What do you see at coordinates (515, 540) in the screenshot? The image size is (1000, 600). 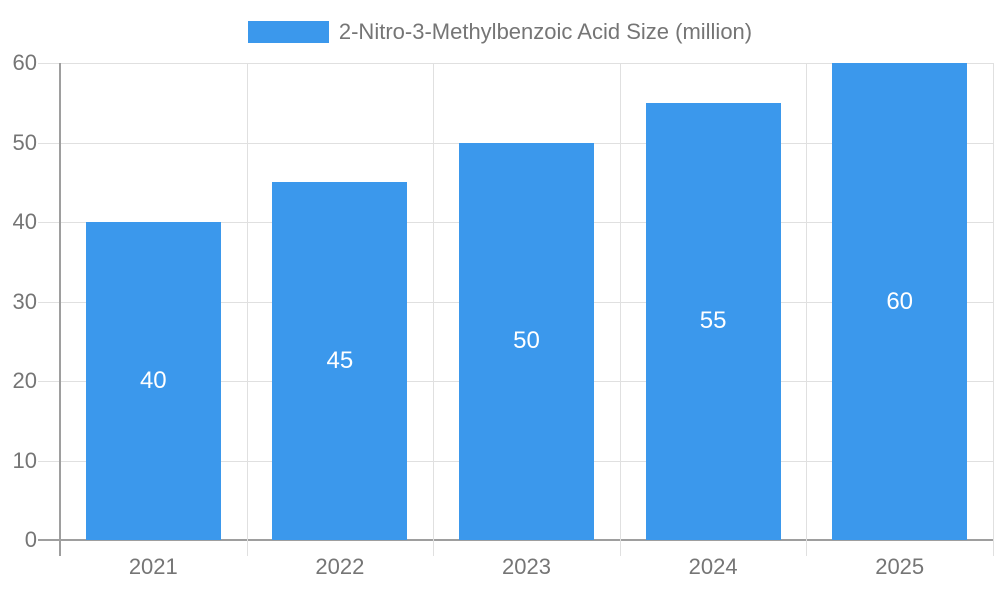 I see `x-axis-line` at bounding box center [515, 540].